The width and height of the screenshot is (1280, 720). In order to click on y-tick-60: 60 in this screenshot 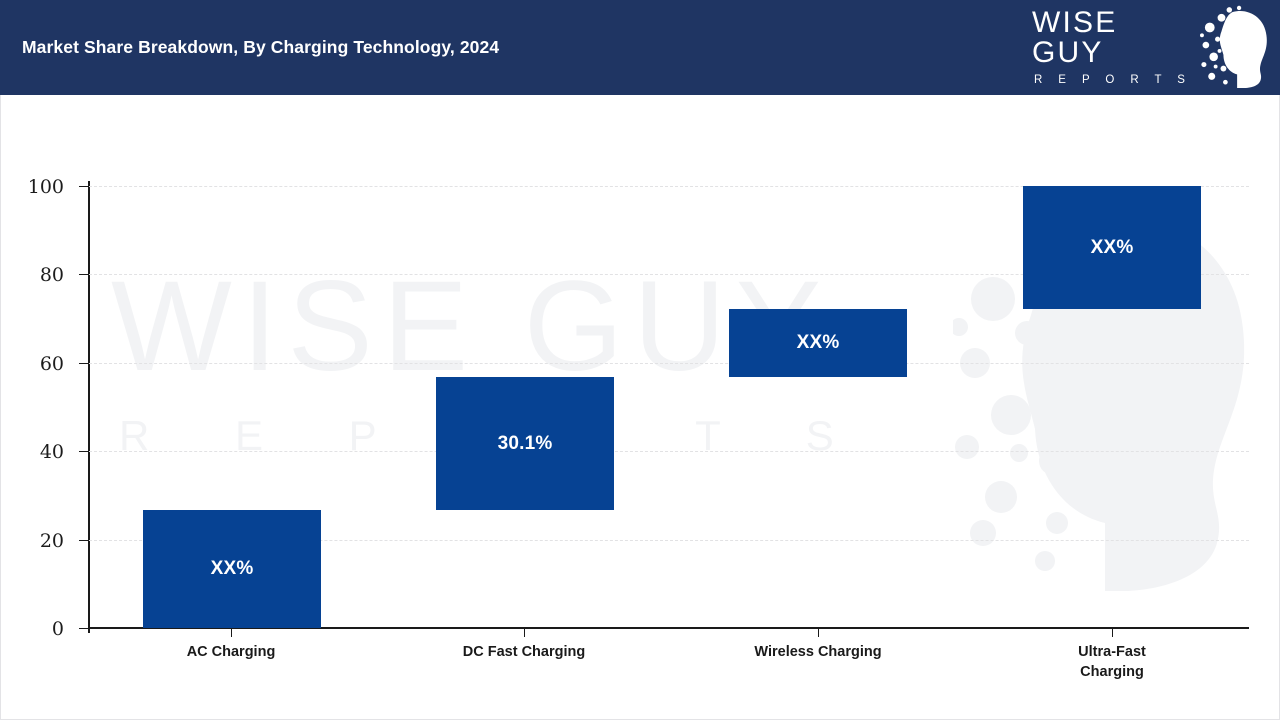, I will do `click(64, 364)`.